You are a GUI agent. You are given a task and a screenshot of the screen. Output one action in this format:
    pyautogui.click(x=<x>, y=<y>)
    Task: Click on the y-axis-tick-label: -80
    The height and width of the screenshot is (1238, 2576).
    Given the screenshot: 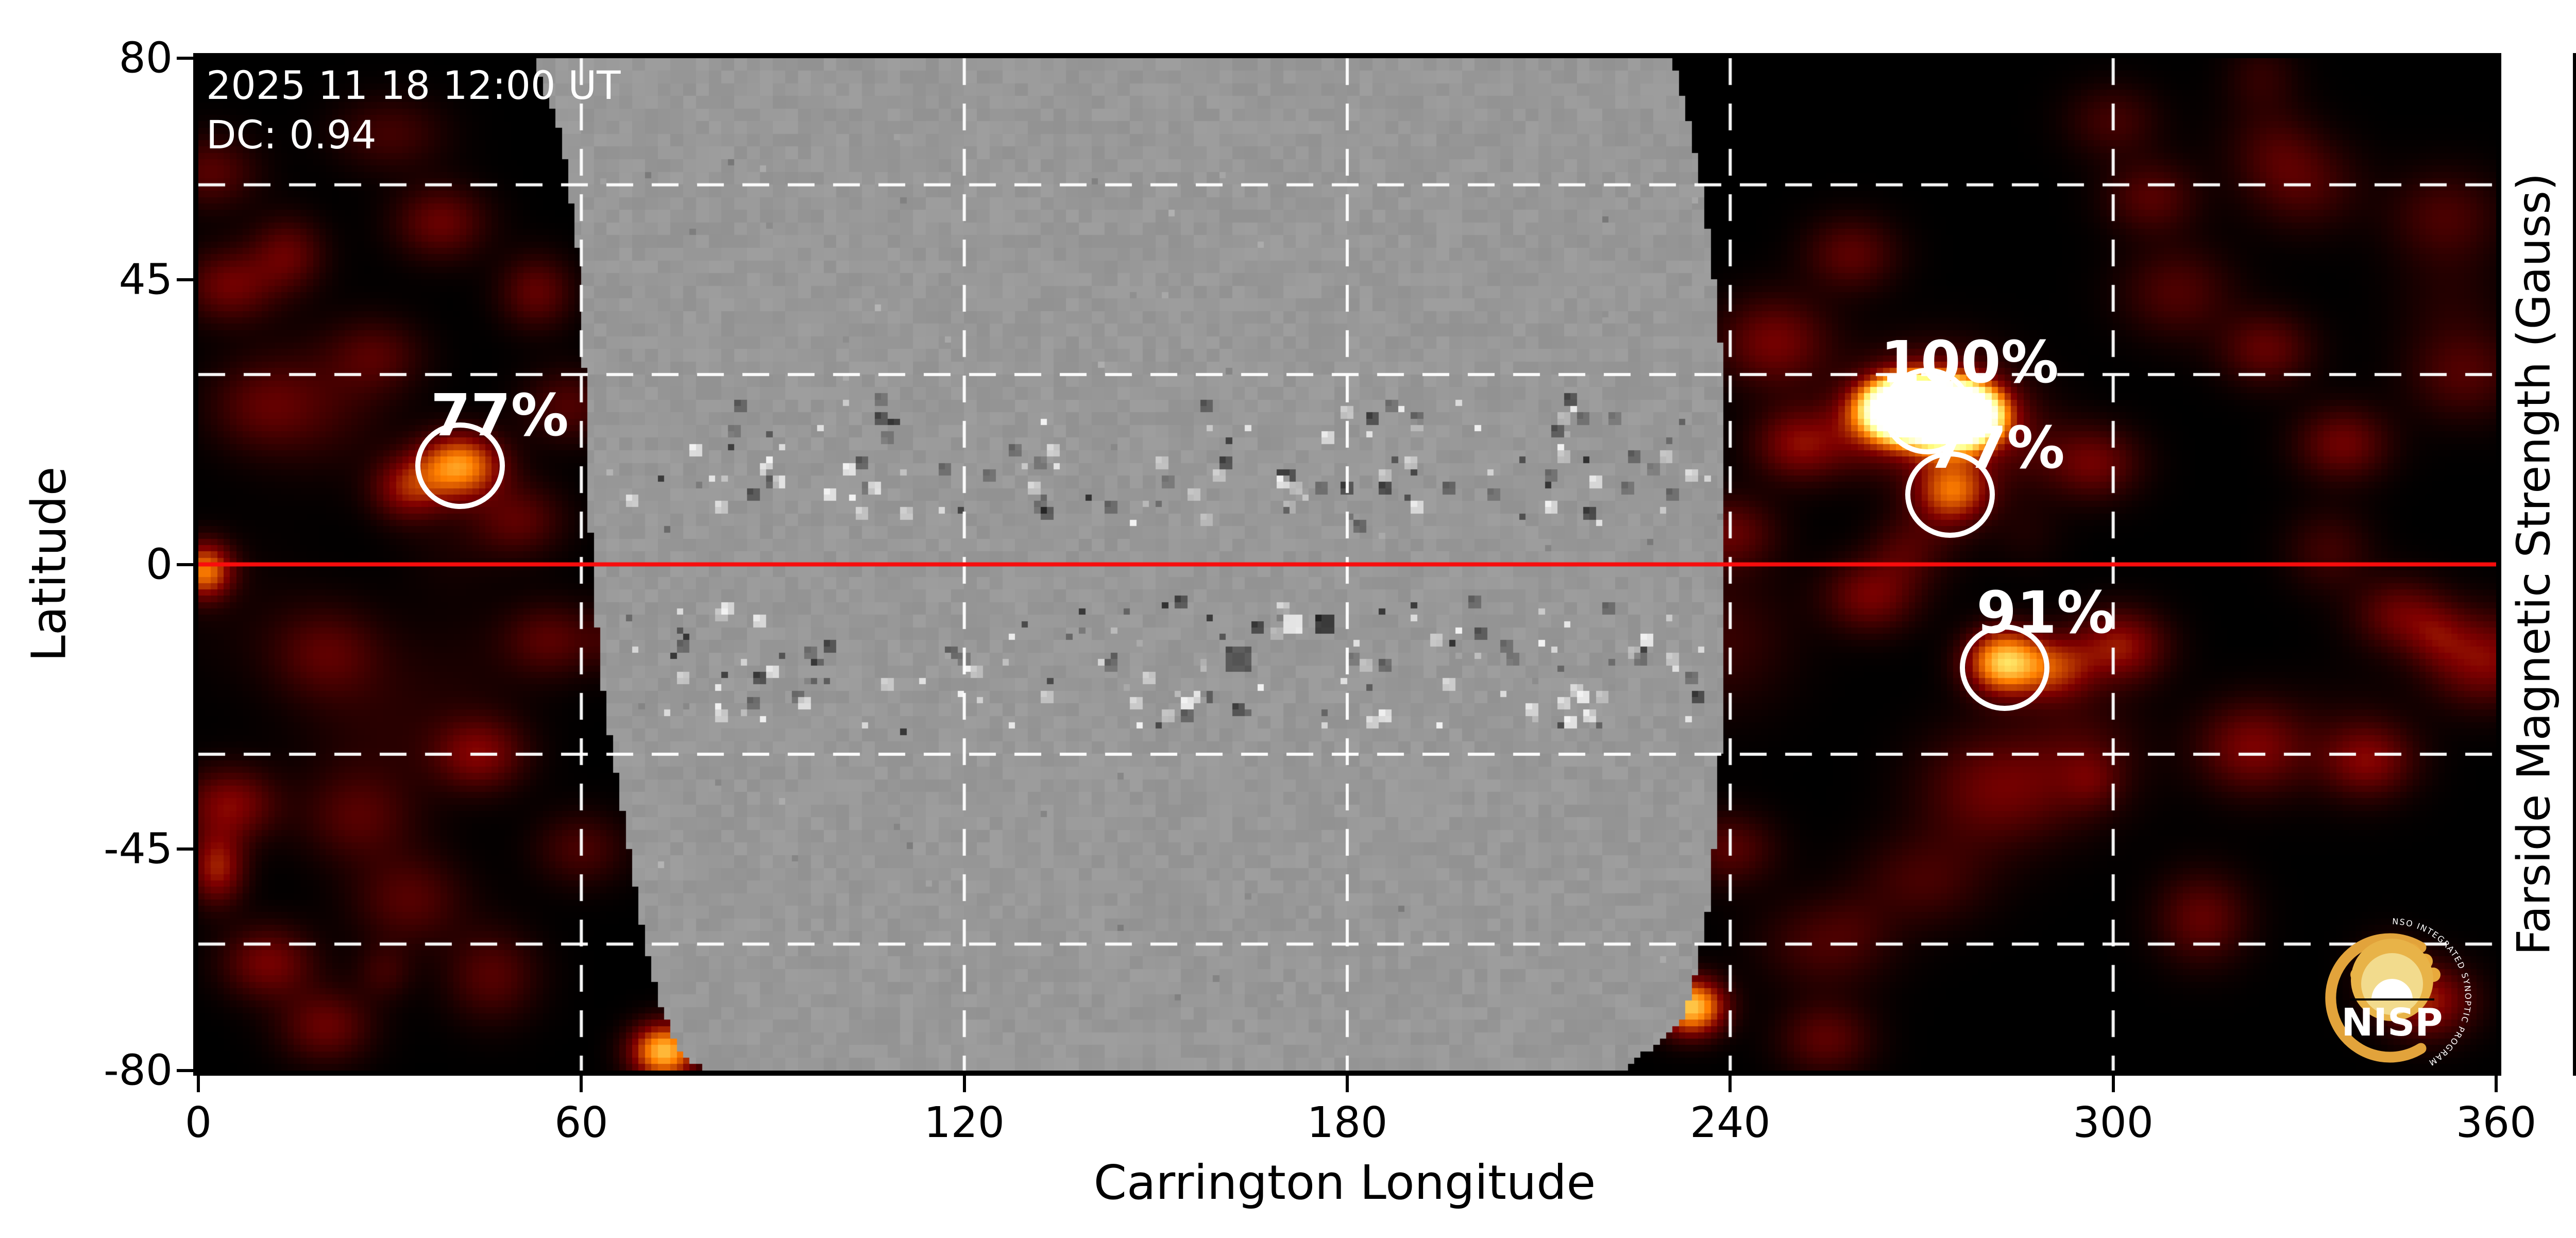 What is the action you would take?
    pyautogui.click(x=138, y=1070)
    